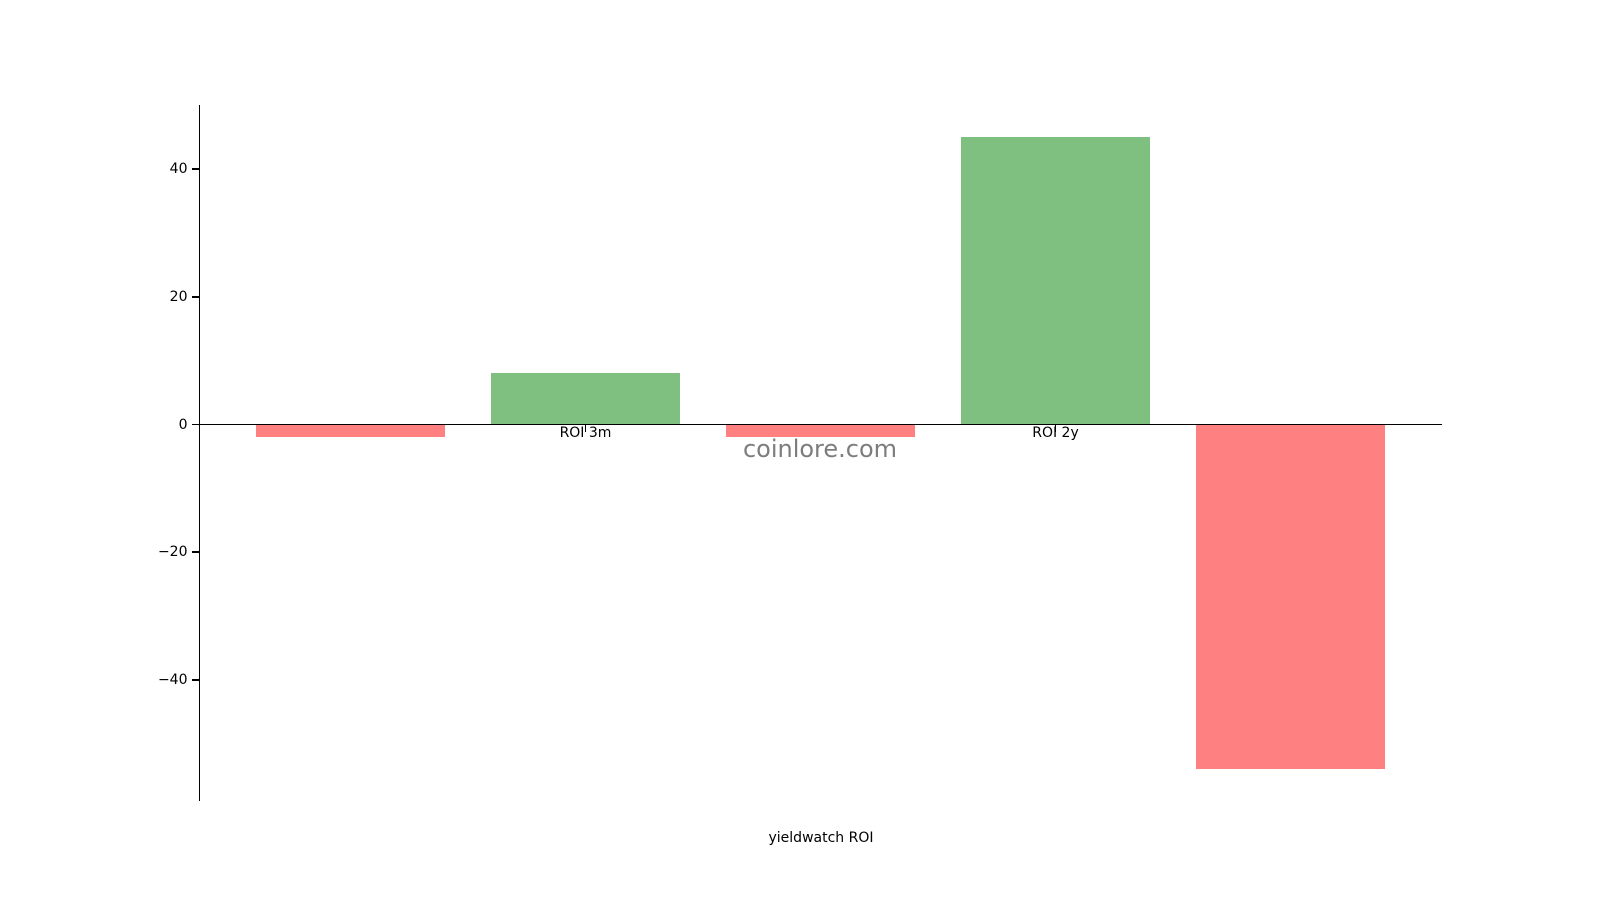 The width and height of the screenshot is (1600, 900). Describe the element at coordinates (585, 433) in the screenshot. I see `x-tick-label: ROI 3m` at that location.